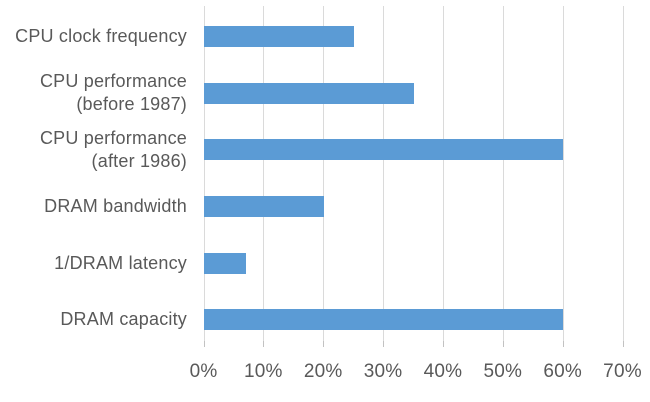  I want to click on x-tick-label: 70%, so click(622, 371).